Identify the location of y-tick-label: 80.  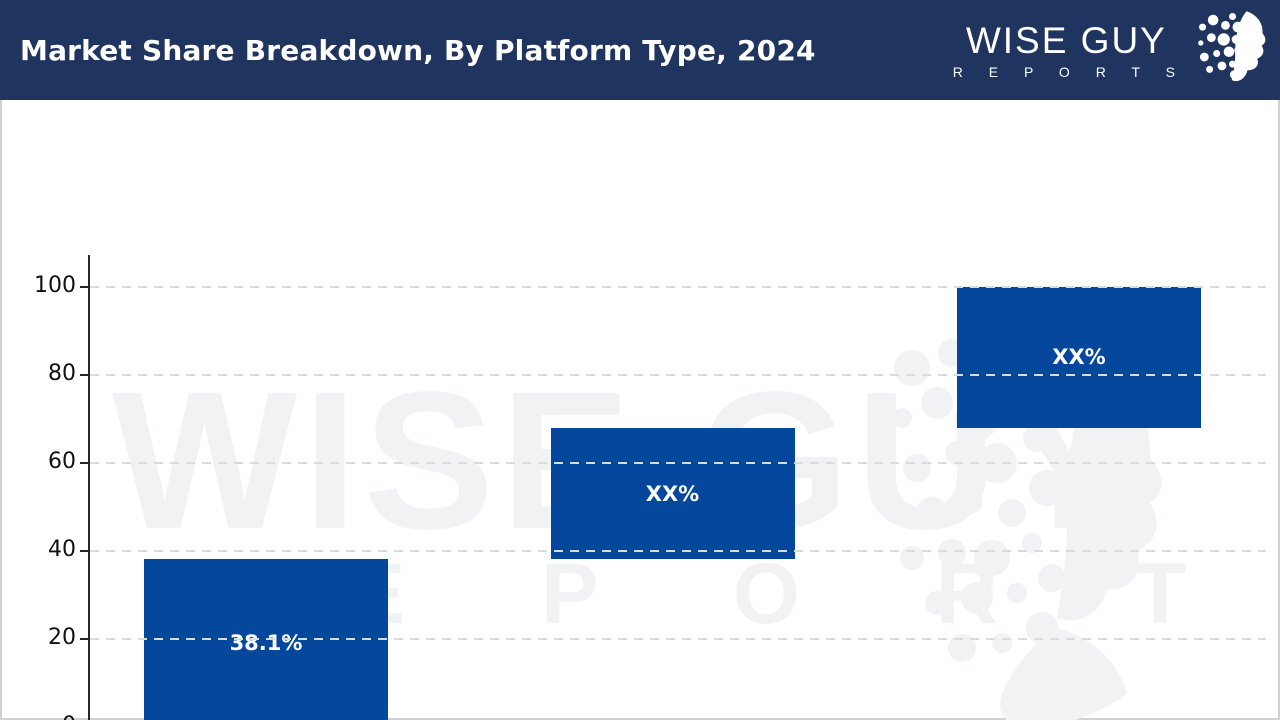
(62, 373).